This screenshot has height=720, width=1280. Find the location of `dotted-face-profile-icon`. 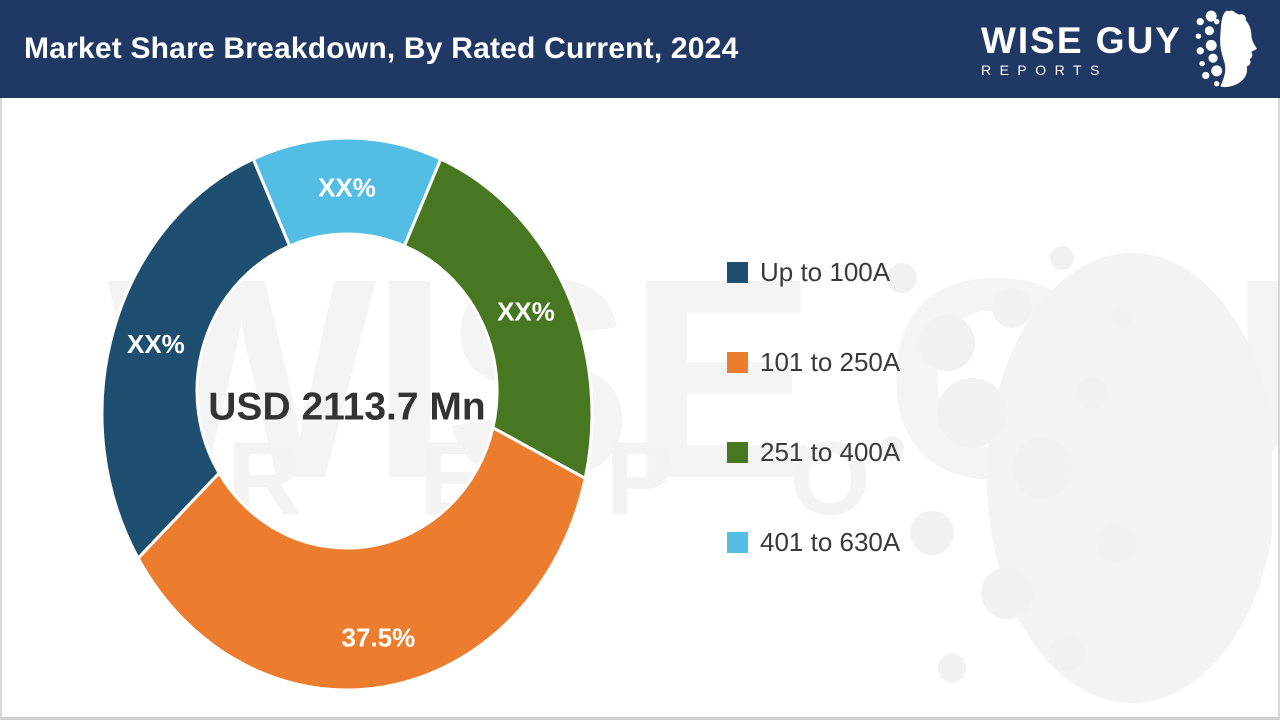

dotted-face-profile-icon is located at coordinates (1226, 49).